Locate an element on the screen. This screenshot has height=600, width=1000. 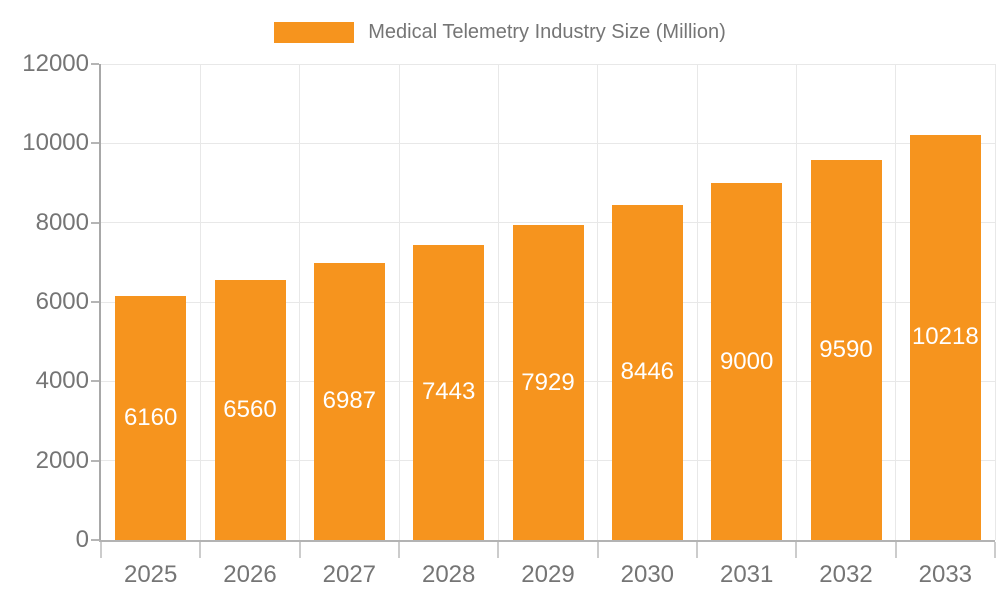
y-tick-label: 6000 is located at coordinates (62, 301).